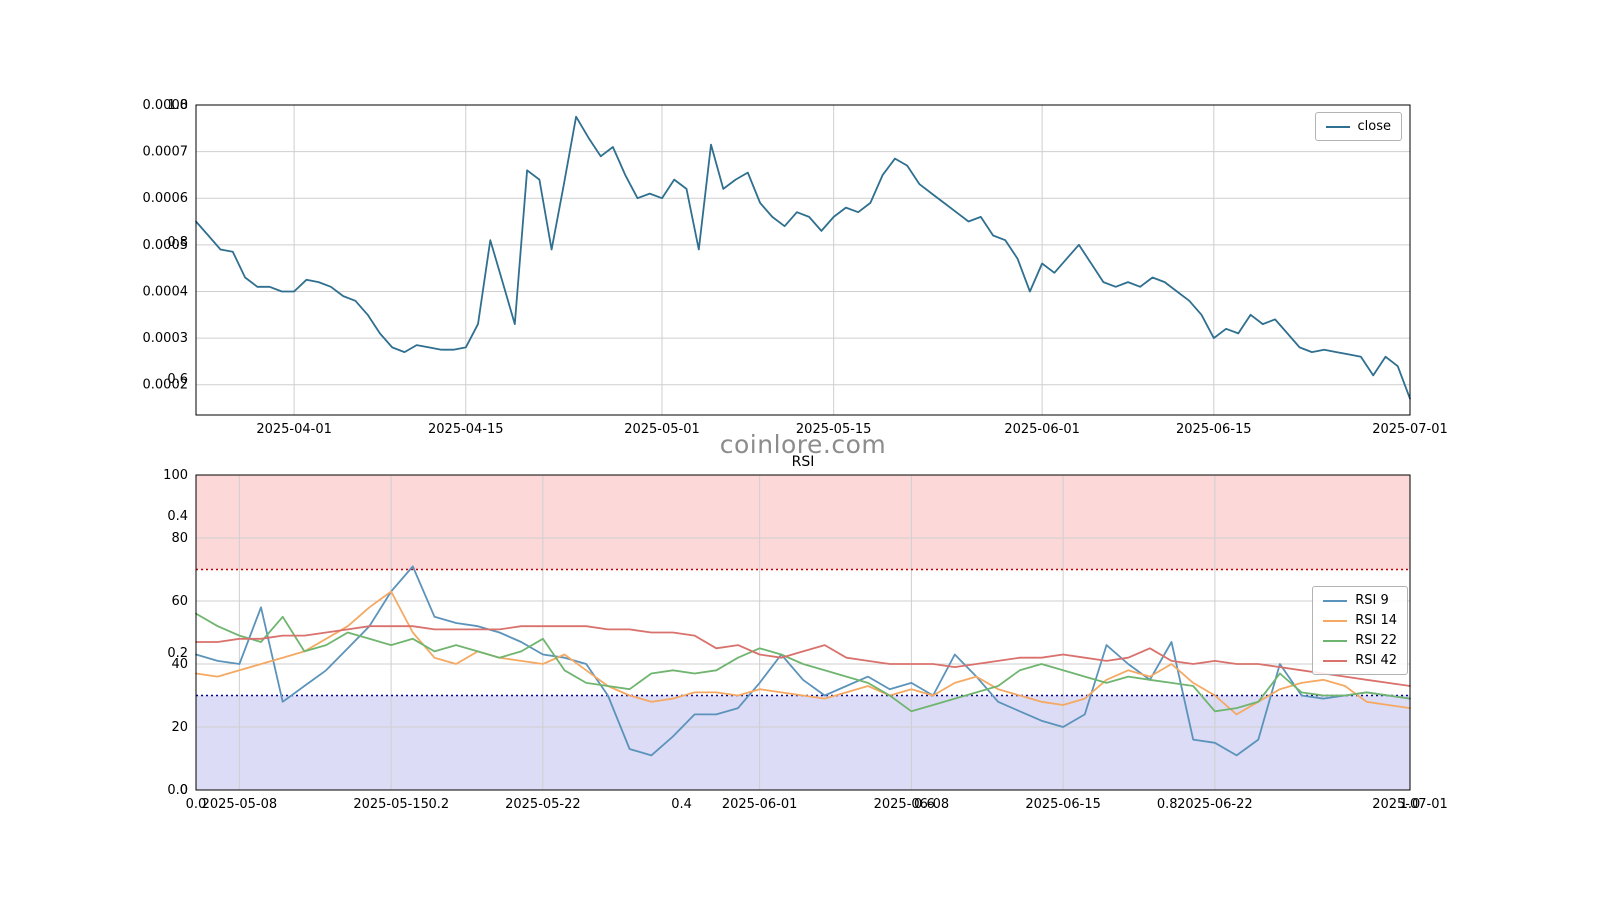 The image size is (1600, 900). What do you see at coordinates (912, 804) in the screenshot?
I see `x-tick-label: 2025-06-08` at bounding box center [912, 804].